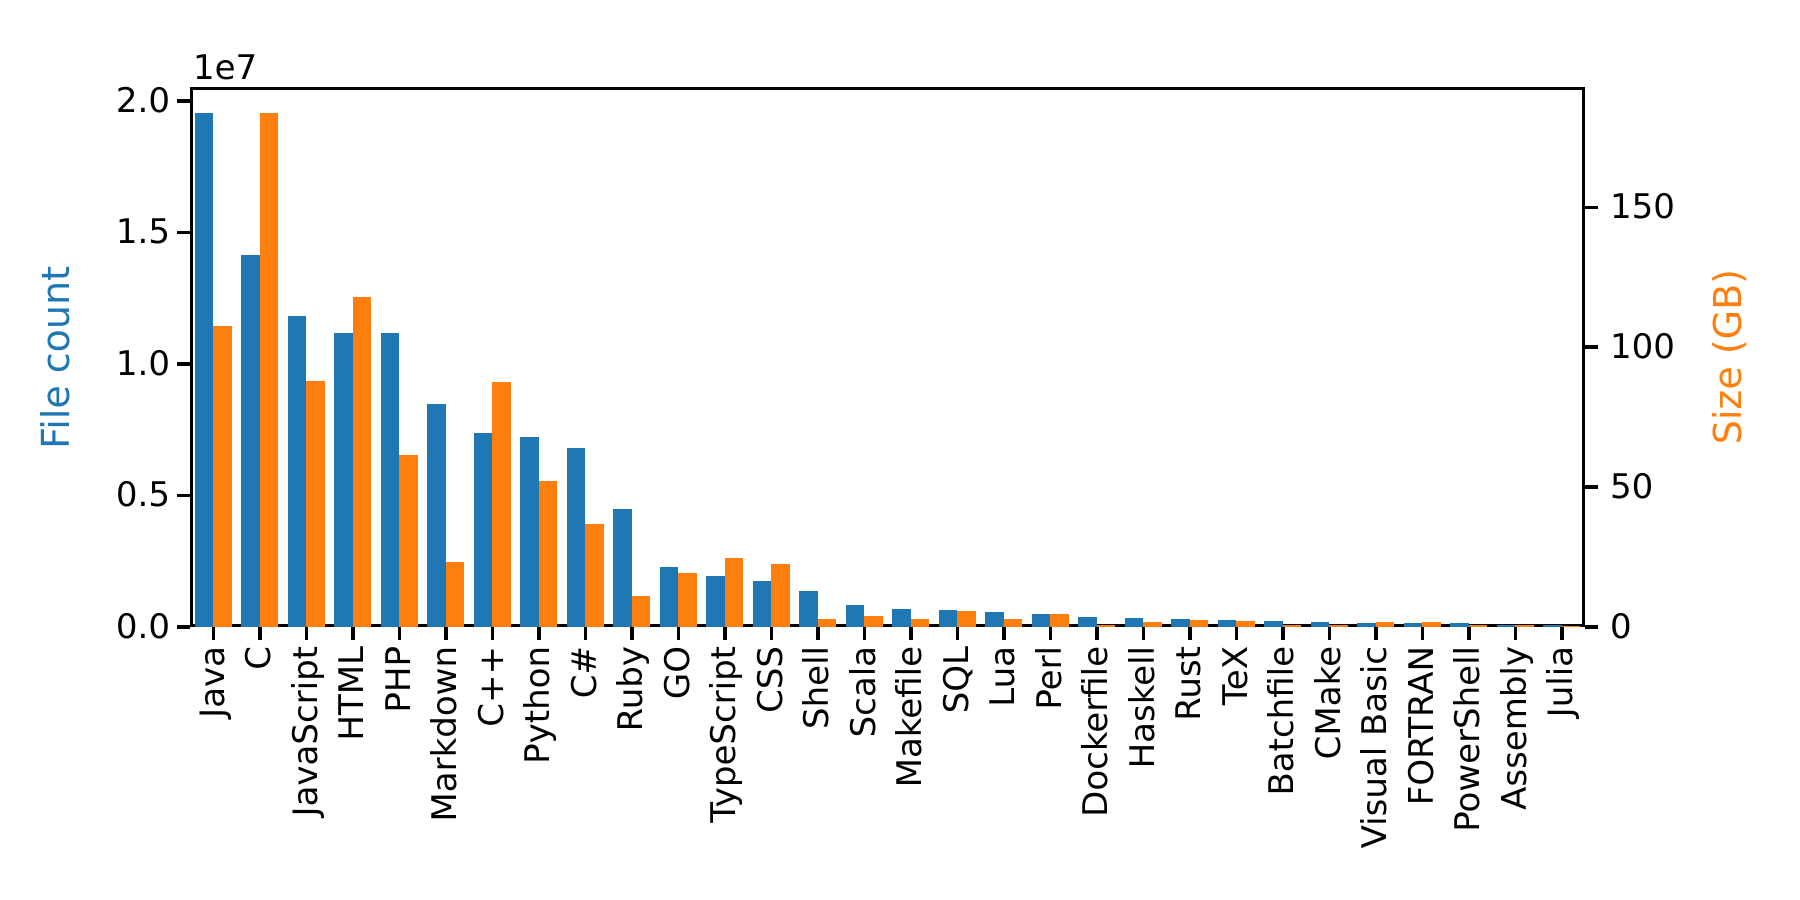  What do you see at coordinates (910, 717) in the screenshot?
I see `x-tick-label: Makefile` at bounding box center [910, 717].